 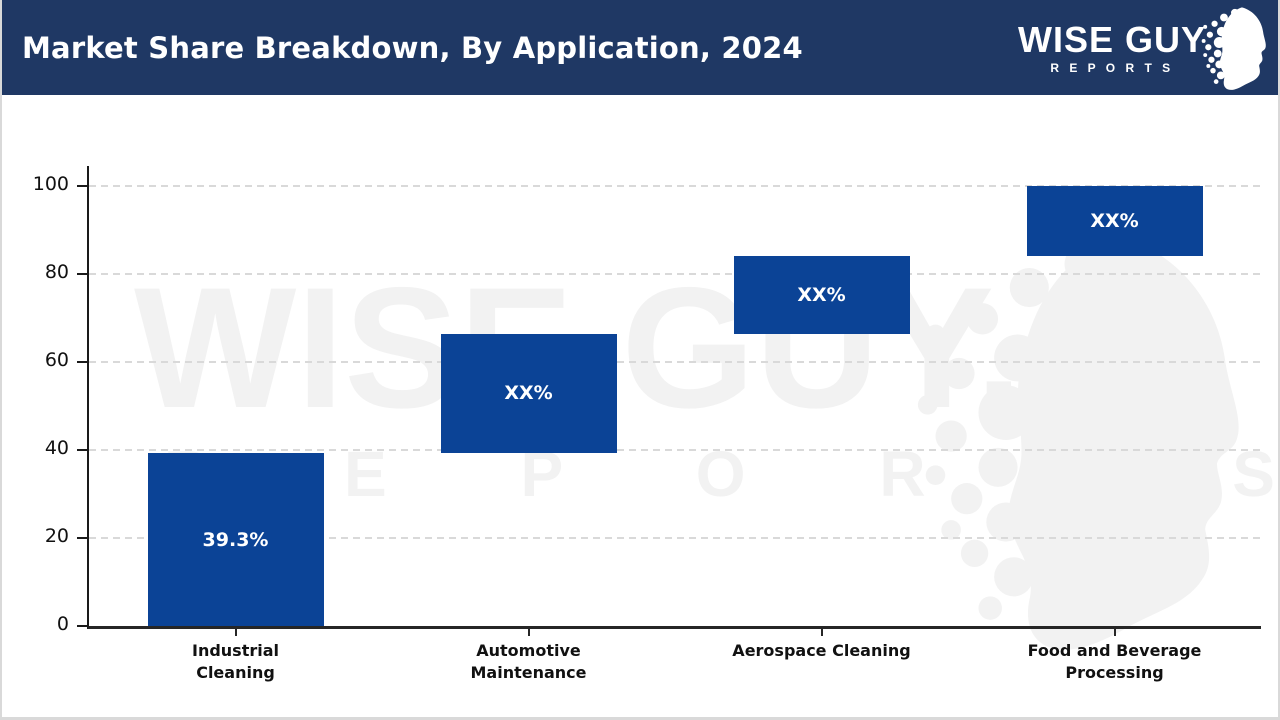 I want to click on bar: 39.3%, so click(x=235, y=539).